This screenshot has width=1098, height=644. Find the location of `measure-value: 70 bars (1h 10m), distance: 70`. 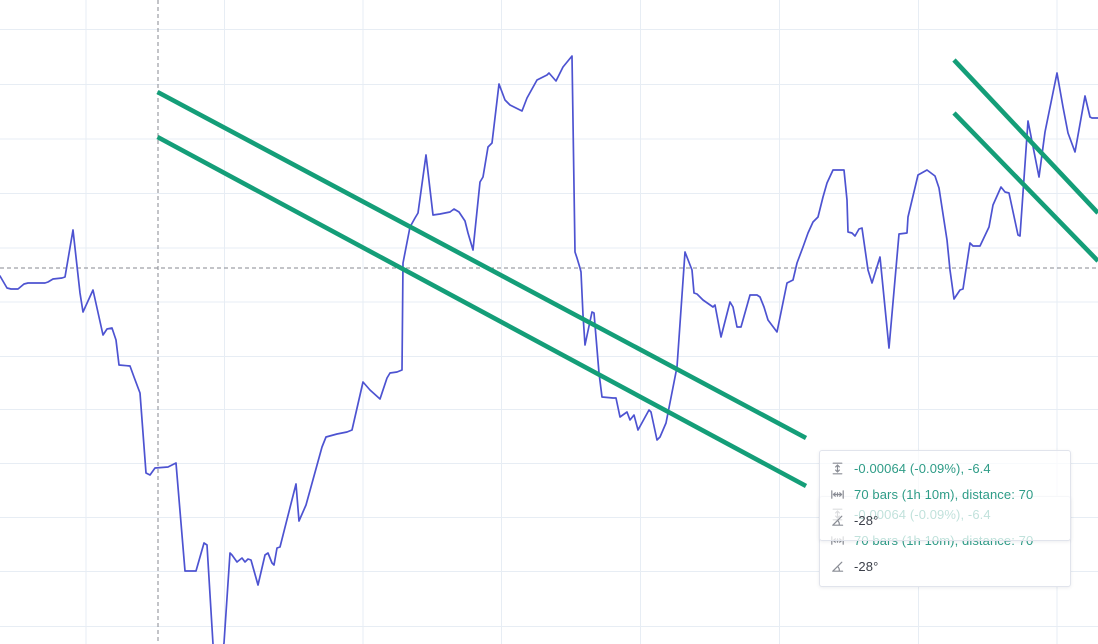

measure-value: 70 bars (1h 10m), distance: 70 is located at coordinates (944, 494).